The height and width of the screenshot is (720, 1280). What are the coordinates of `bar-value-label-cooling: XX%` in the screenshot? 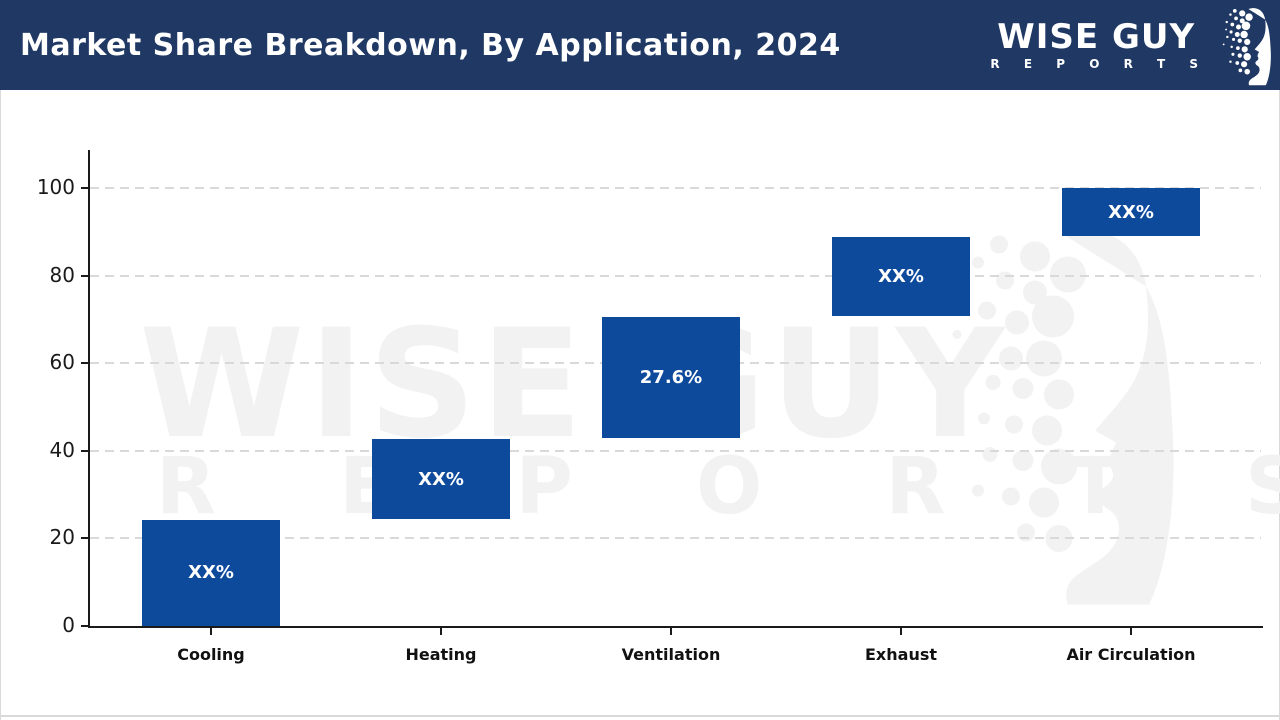 It's located at (211, 573).